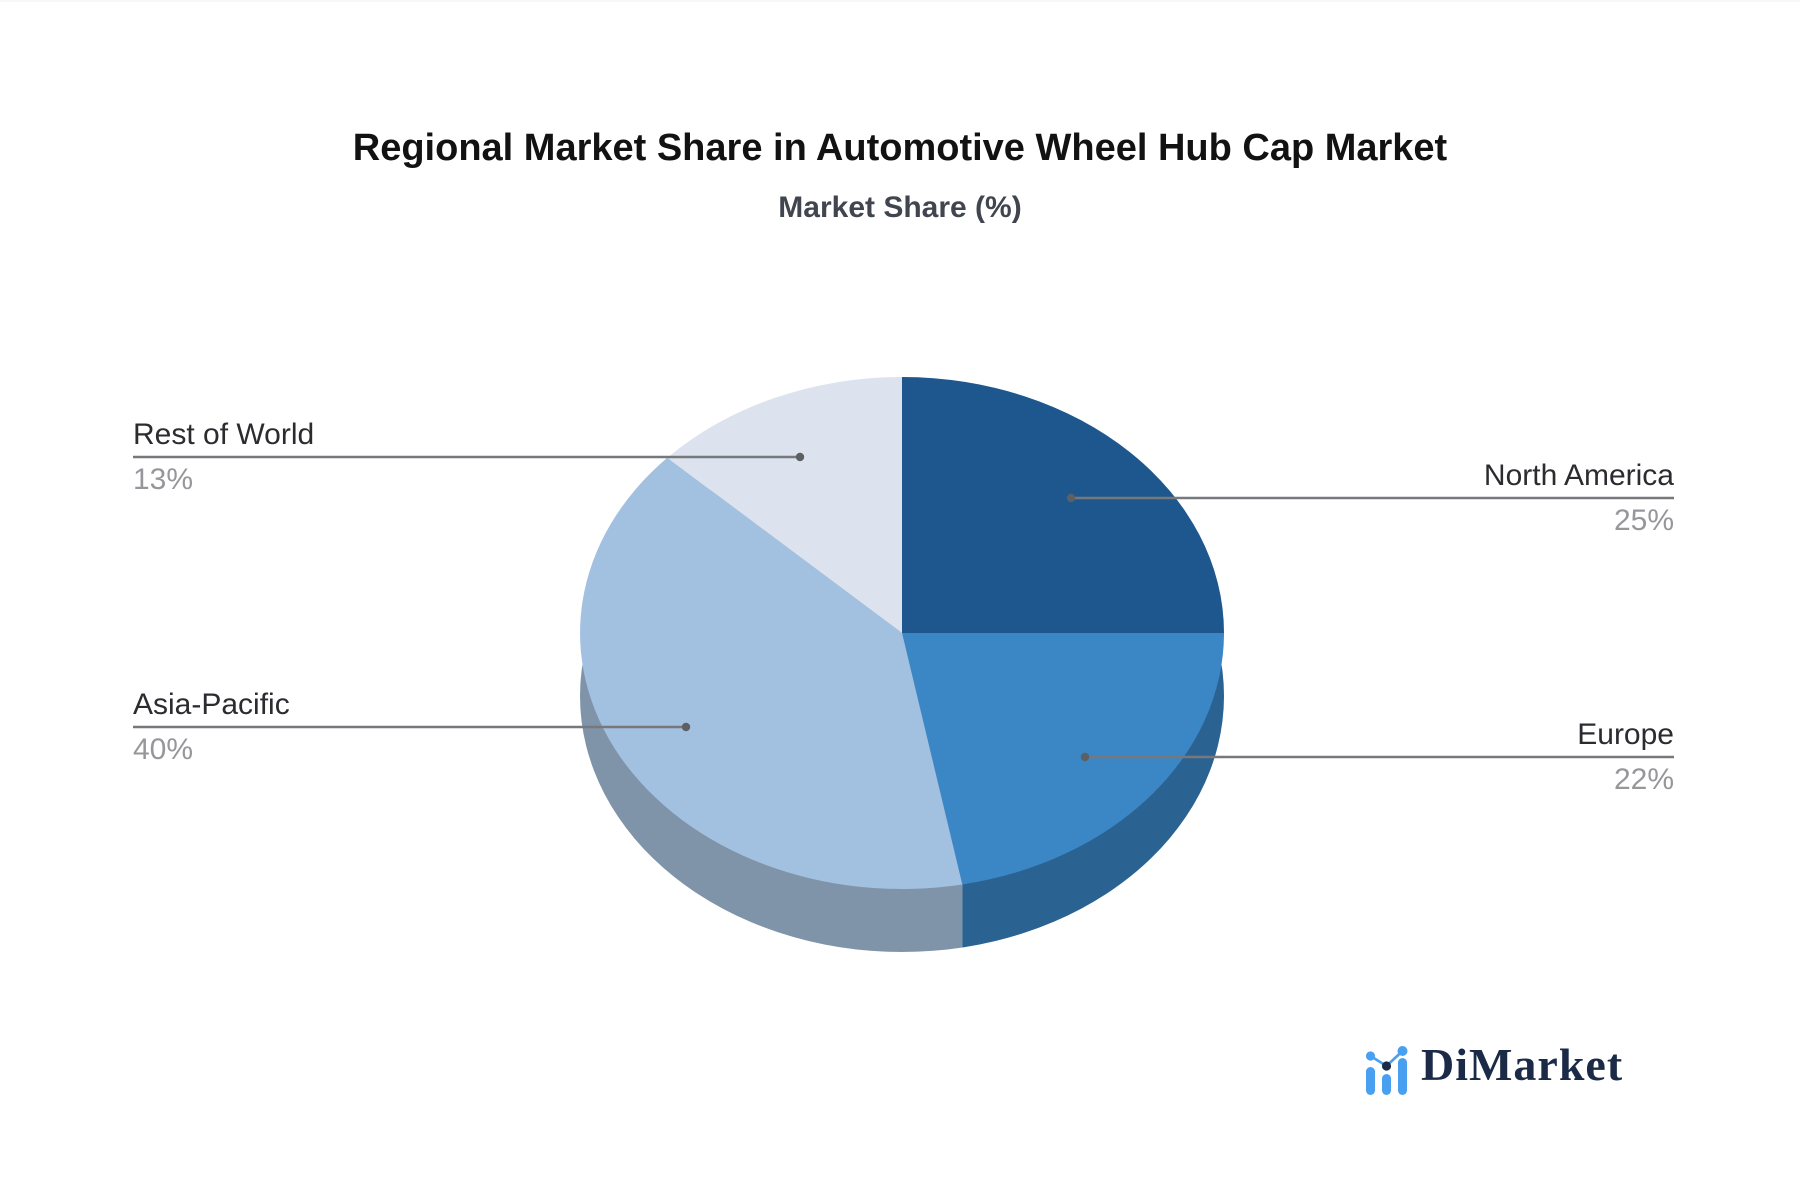  Describe the element at coordinates (1578, 475) in the screenshot. I see `label-north-america: North America` at that location.